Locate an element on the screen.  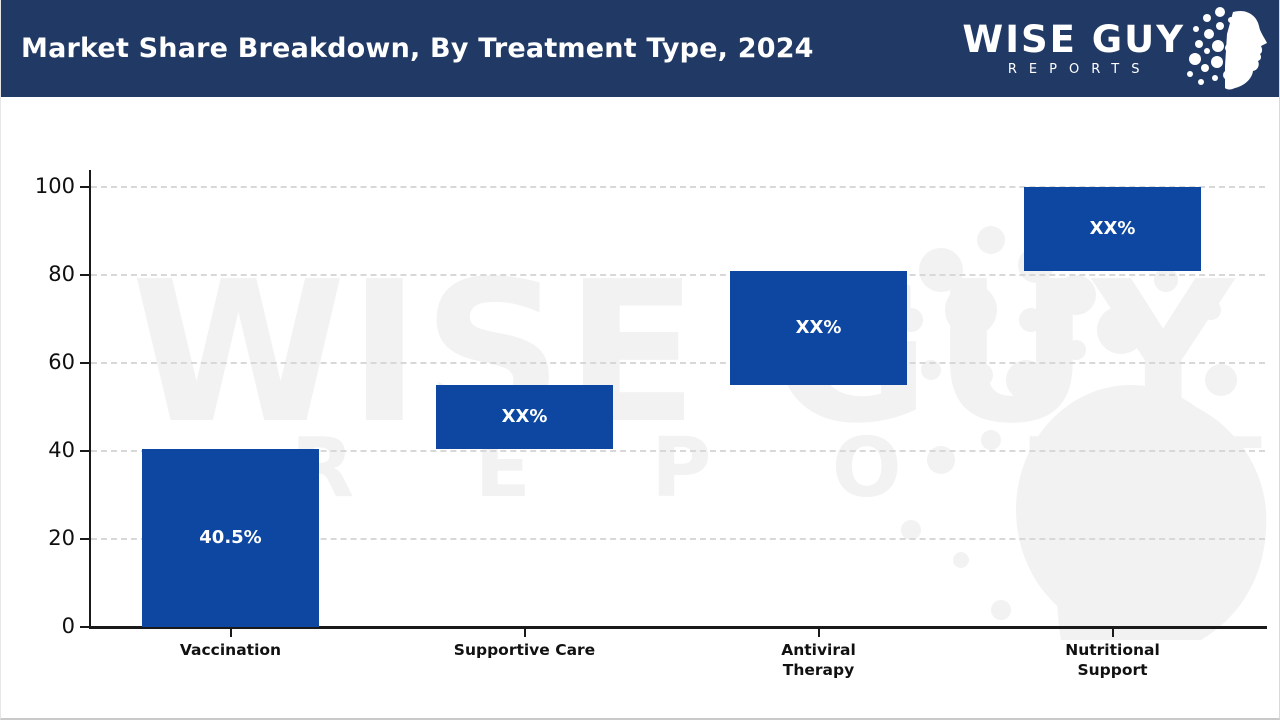
brand-logo: WISE GUY REPORTS is located at coordinates (1120, 49).